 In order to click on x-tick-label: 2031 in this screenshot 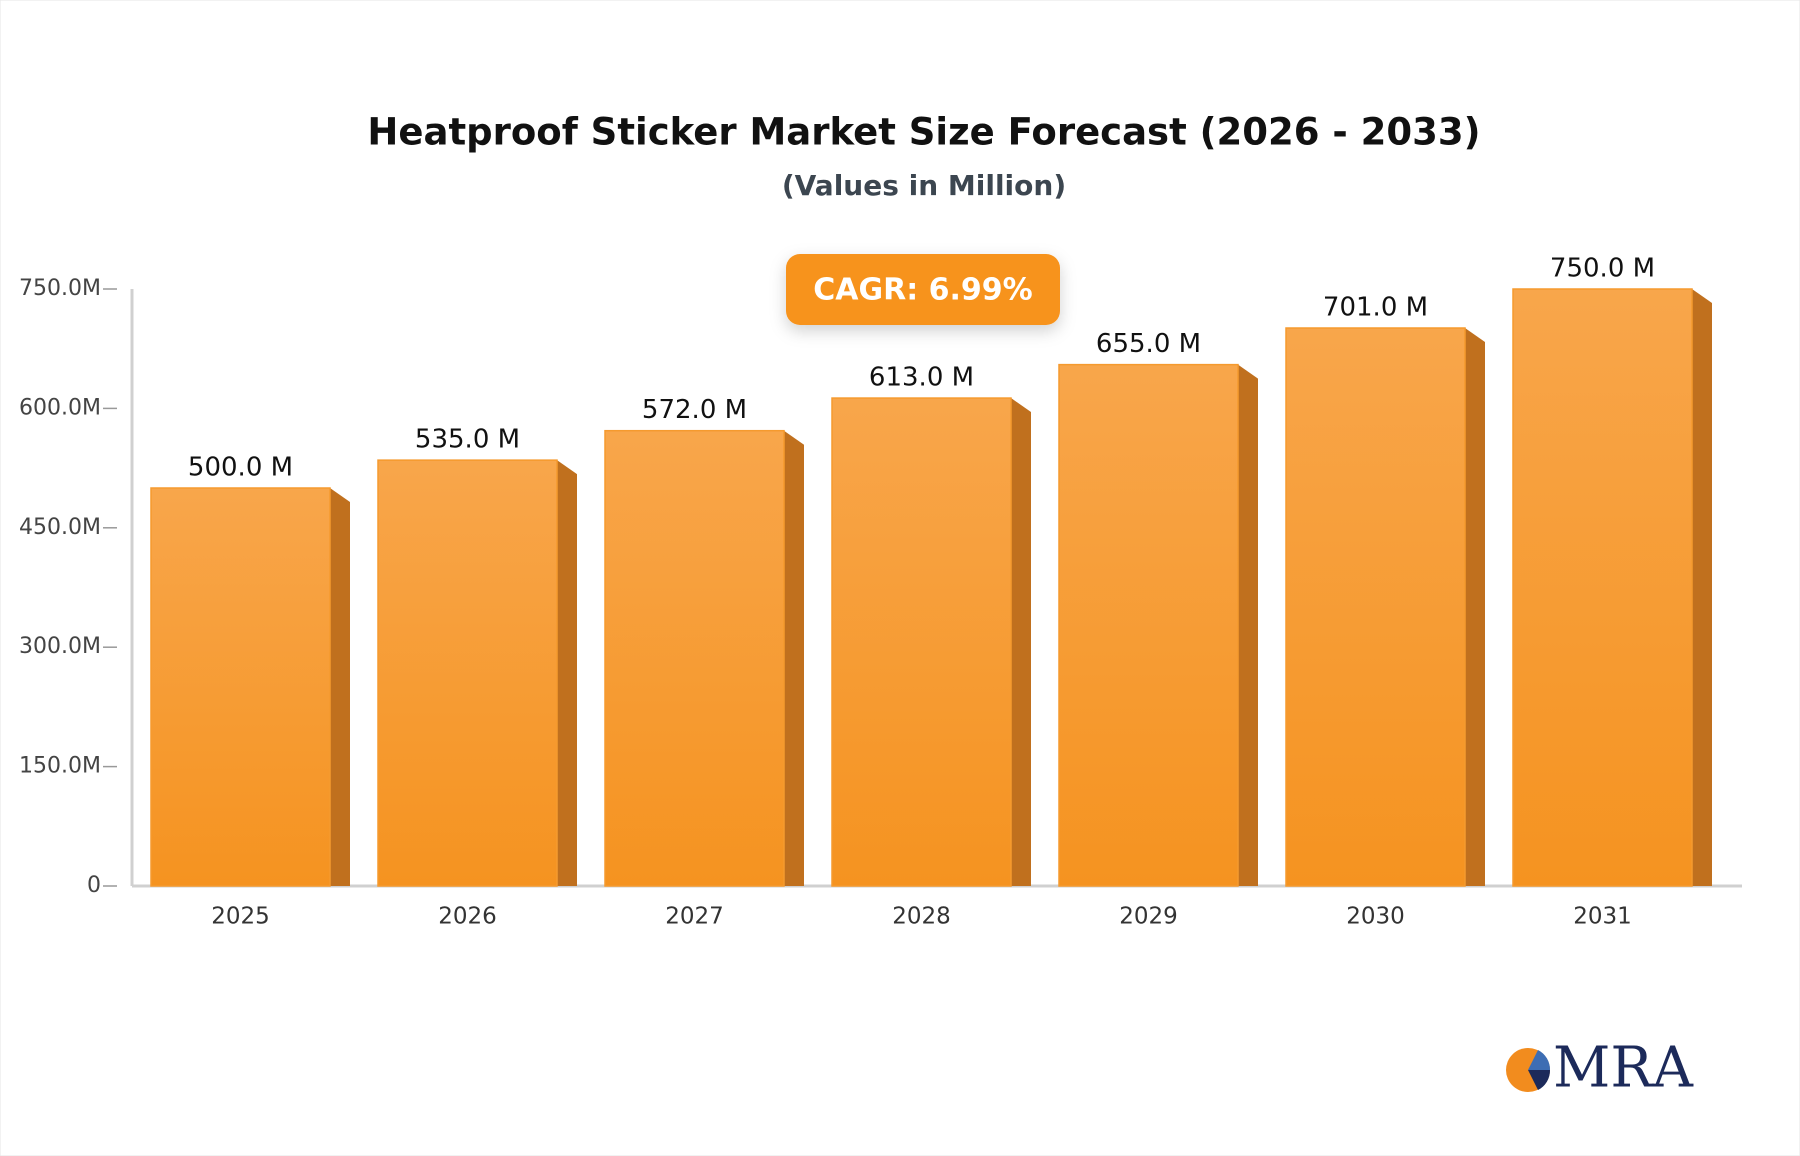, I will do `click(1602, 917)`.